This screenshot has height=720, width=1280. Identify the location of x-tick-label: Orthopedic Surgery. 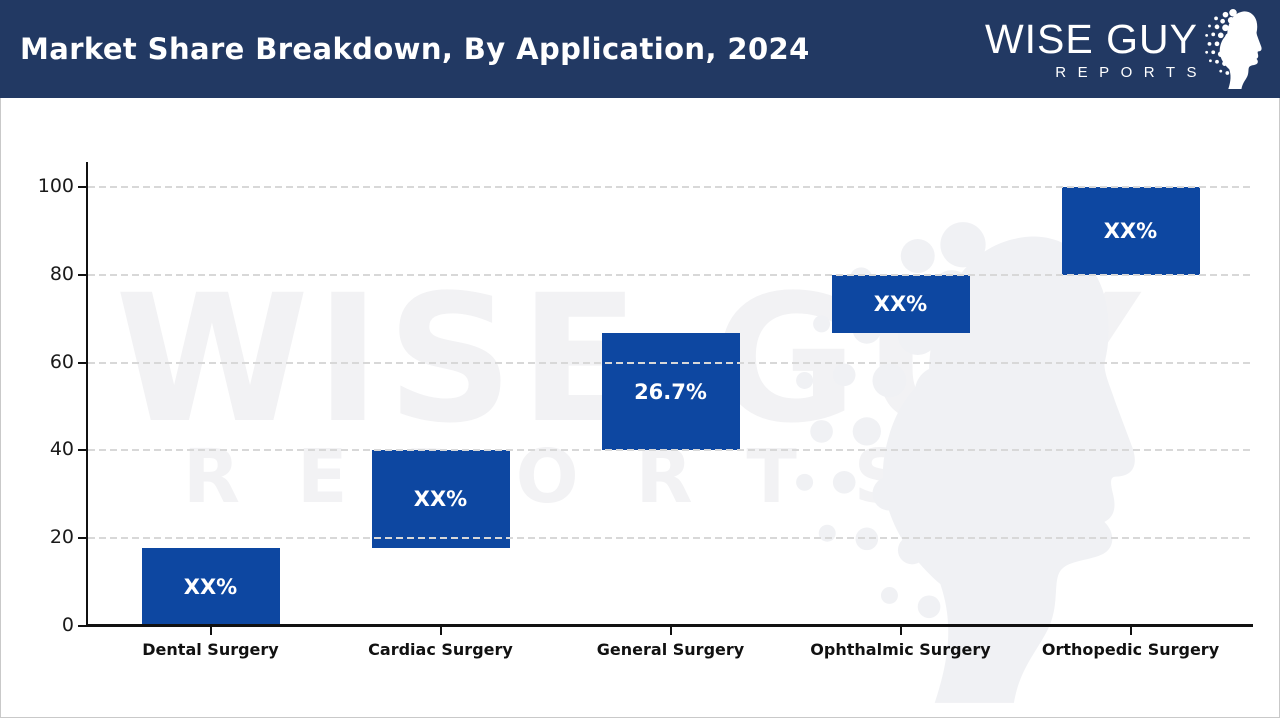
(1130, 649).